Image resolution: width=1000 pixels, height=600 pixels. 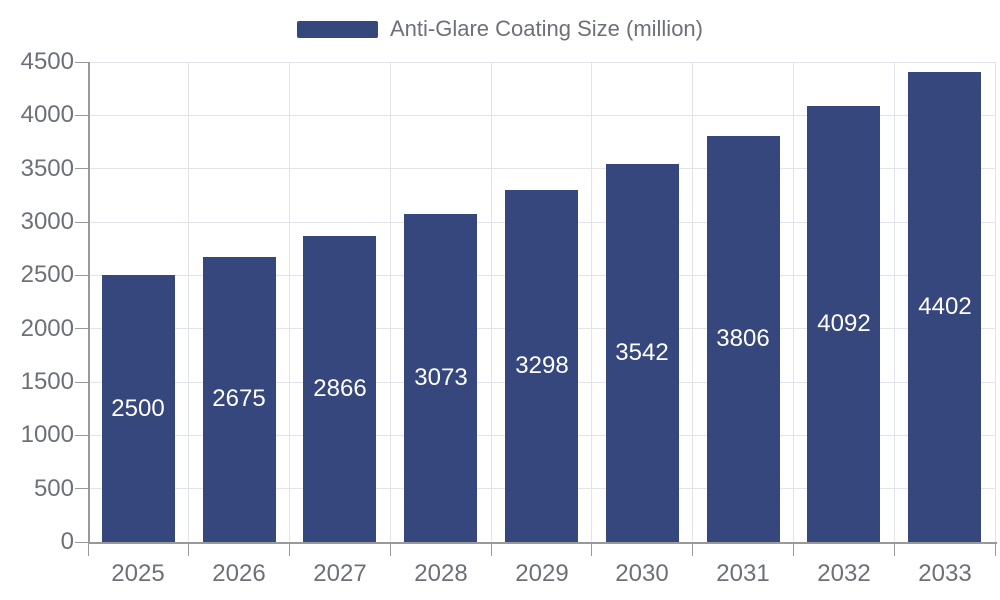 I want to click on x-axis-label: 2029, so click(x=542, y=573).